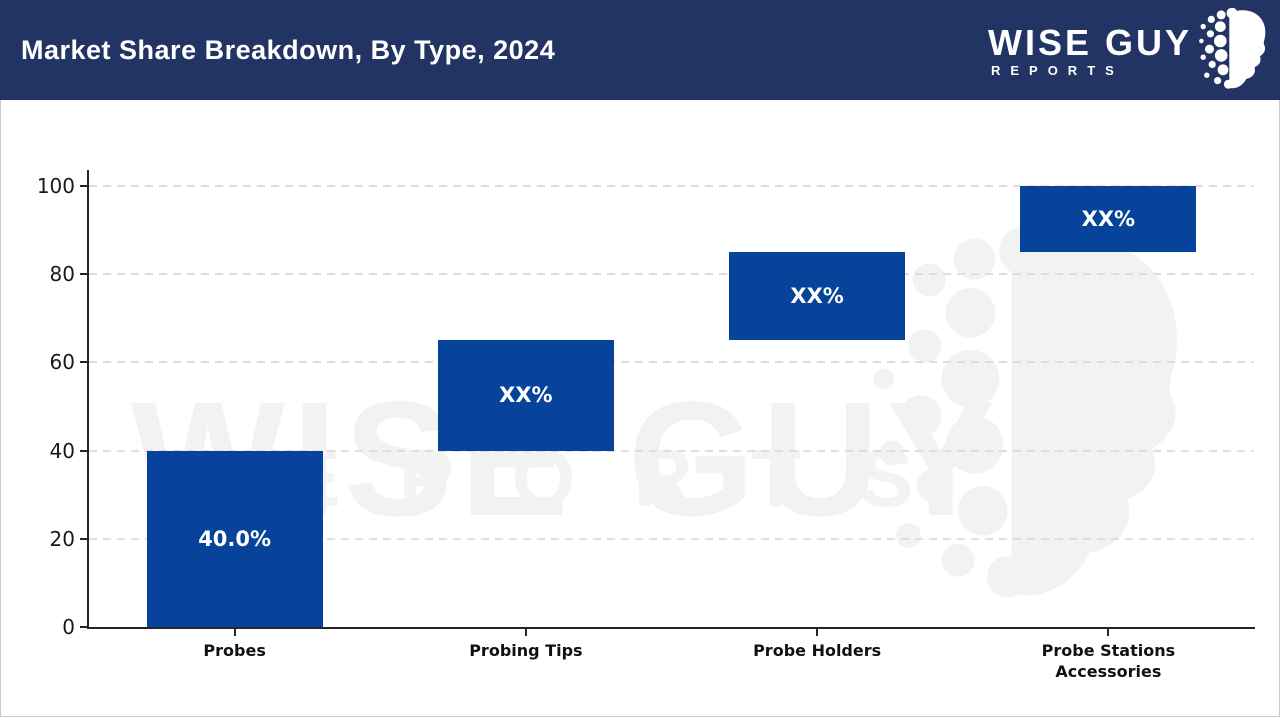 This screenshot has width=1280, height=720. Describe the element at coordinates (1057, 70) in the screenshot. I see `brand-subtitle: REPORTS` at that location.